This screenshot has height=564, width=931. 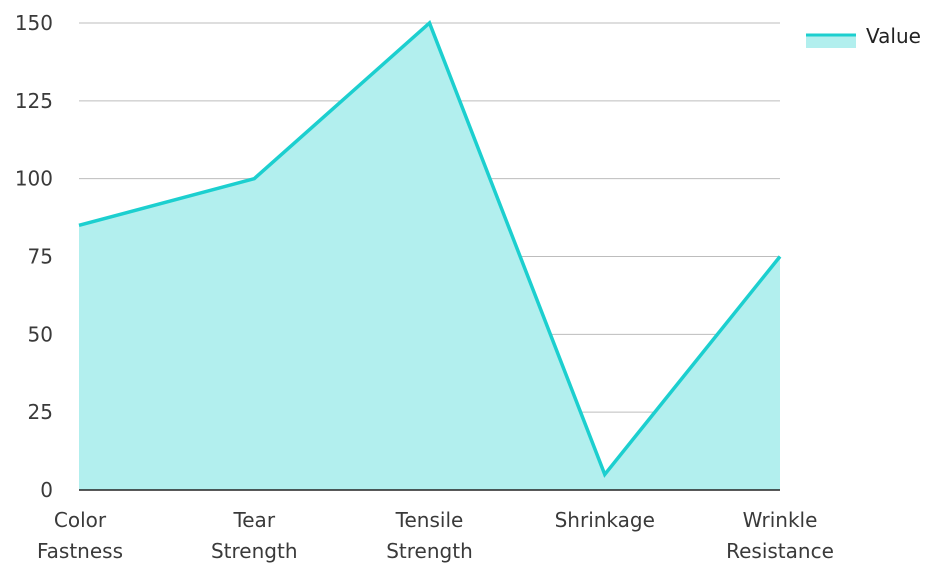 What do you see at coordinates (80, 535) in the screenshot?
I see `x-tick-label: Color Fastness` at bounding box center [80, 535].